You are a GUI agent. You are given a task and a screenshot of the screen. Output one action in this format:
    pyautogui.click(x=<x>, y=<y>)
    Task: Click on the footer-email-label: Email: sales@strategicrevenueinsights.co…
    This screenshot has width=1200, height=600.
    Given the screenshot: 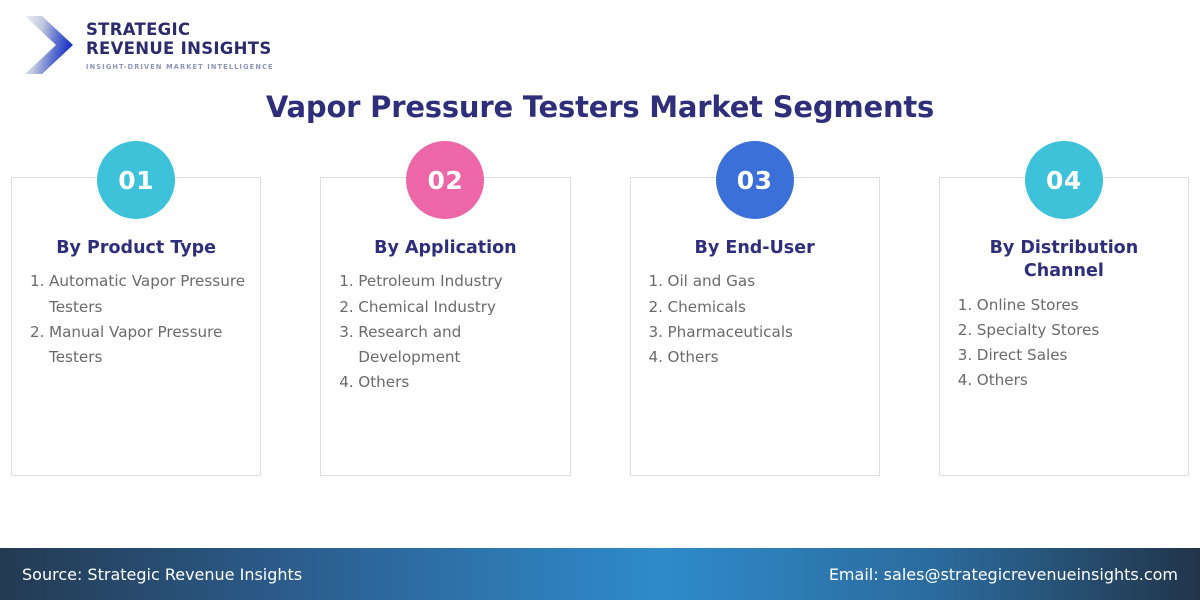 What is the action you would take?
    pyautogui.click(x=1003, y=574)
    